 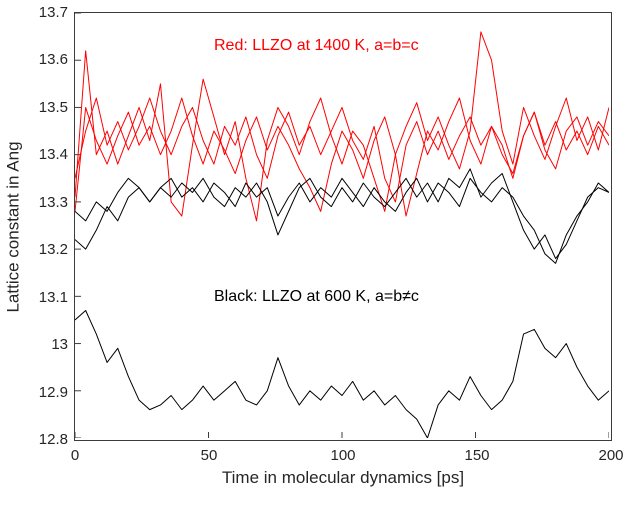 I want to click on y-tick-label: 13.7, so click(x=53, y=12).